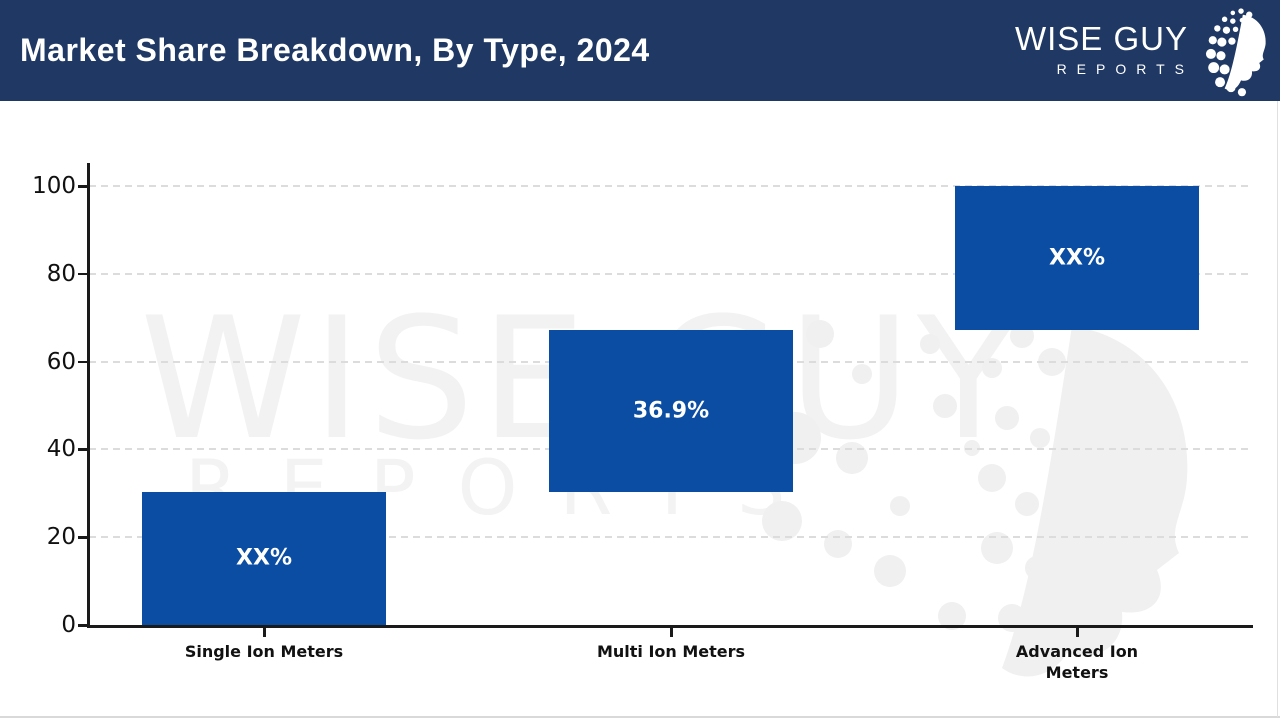 This screenshot has width=1280, height=720. What do you see at coordinates (61, 361) in the screenshot?
I see `y-tick-label-60: 60` at bounding box center [61, 361].